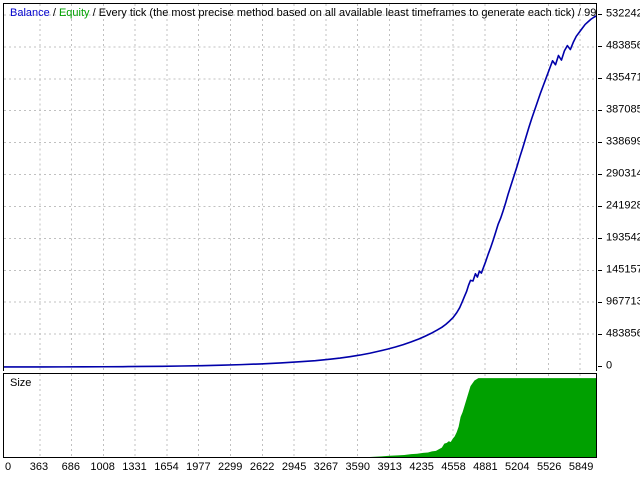  I want to click on x-axis-label: 4235, so click(421, 467).